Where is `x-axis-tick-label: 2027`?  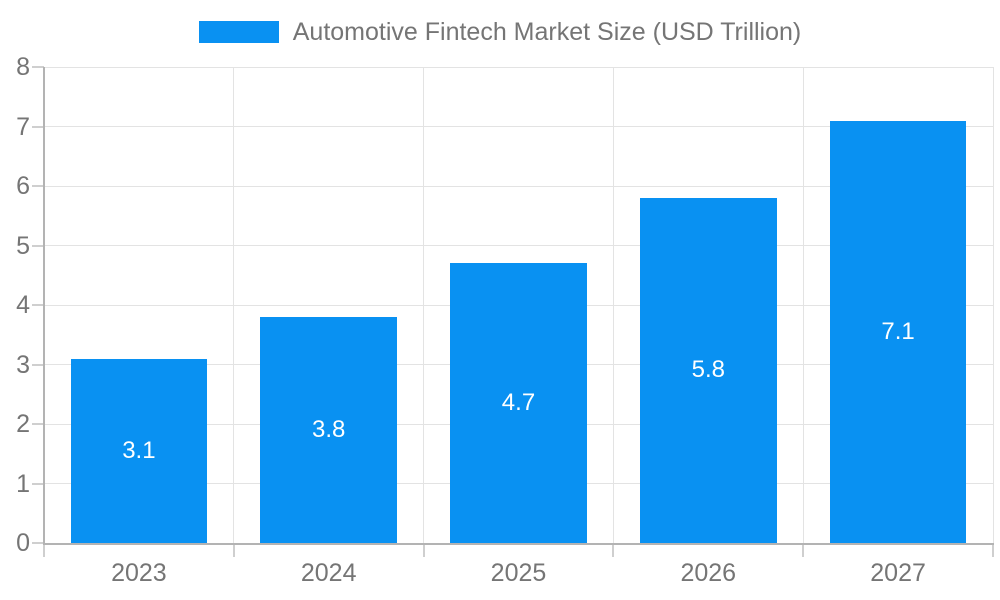
x-axis-tick-label: 2027 is located at coordinates (898, 573).